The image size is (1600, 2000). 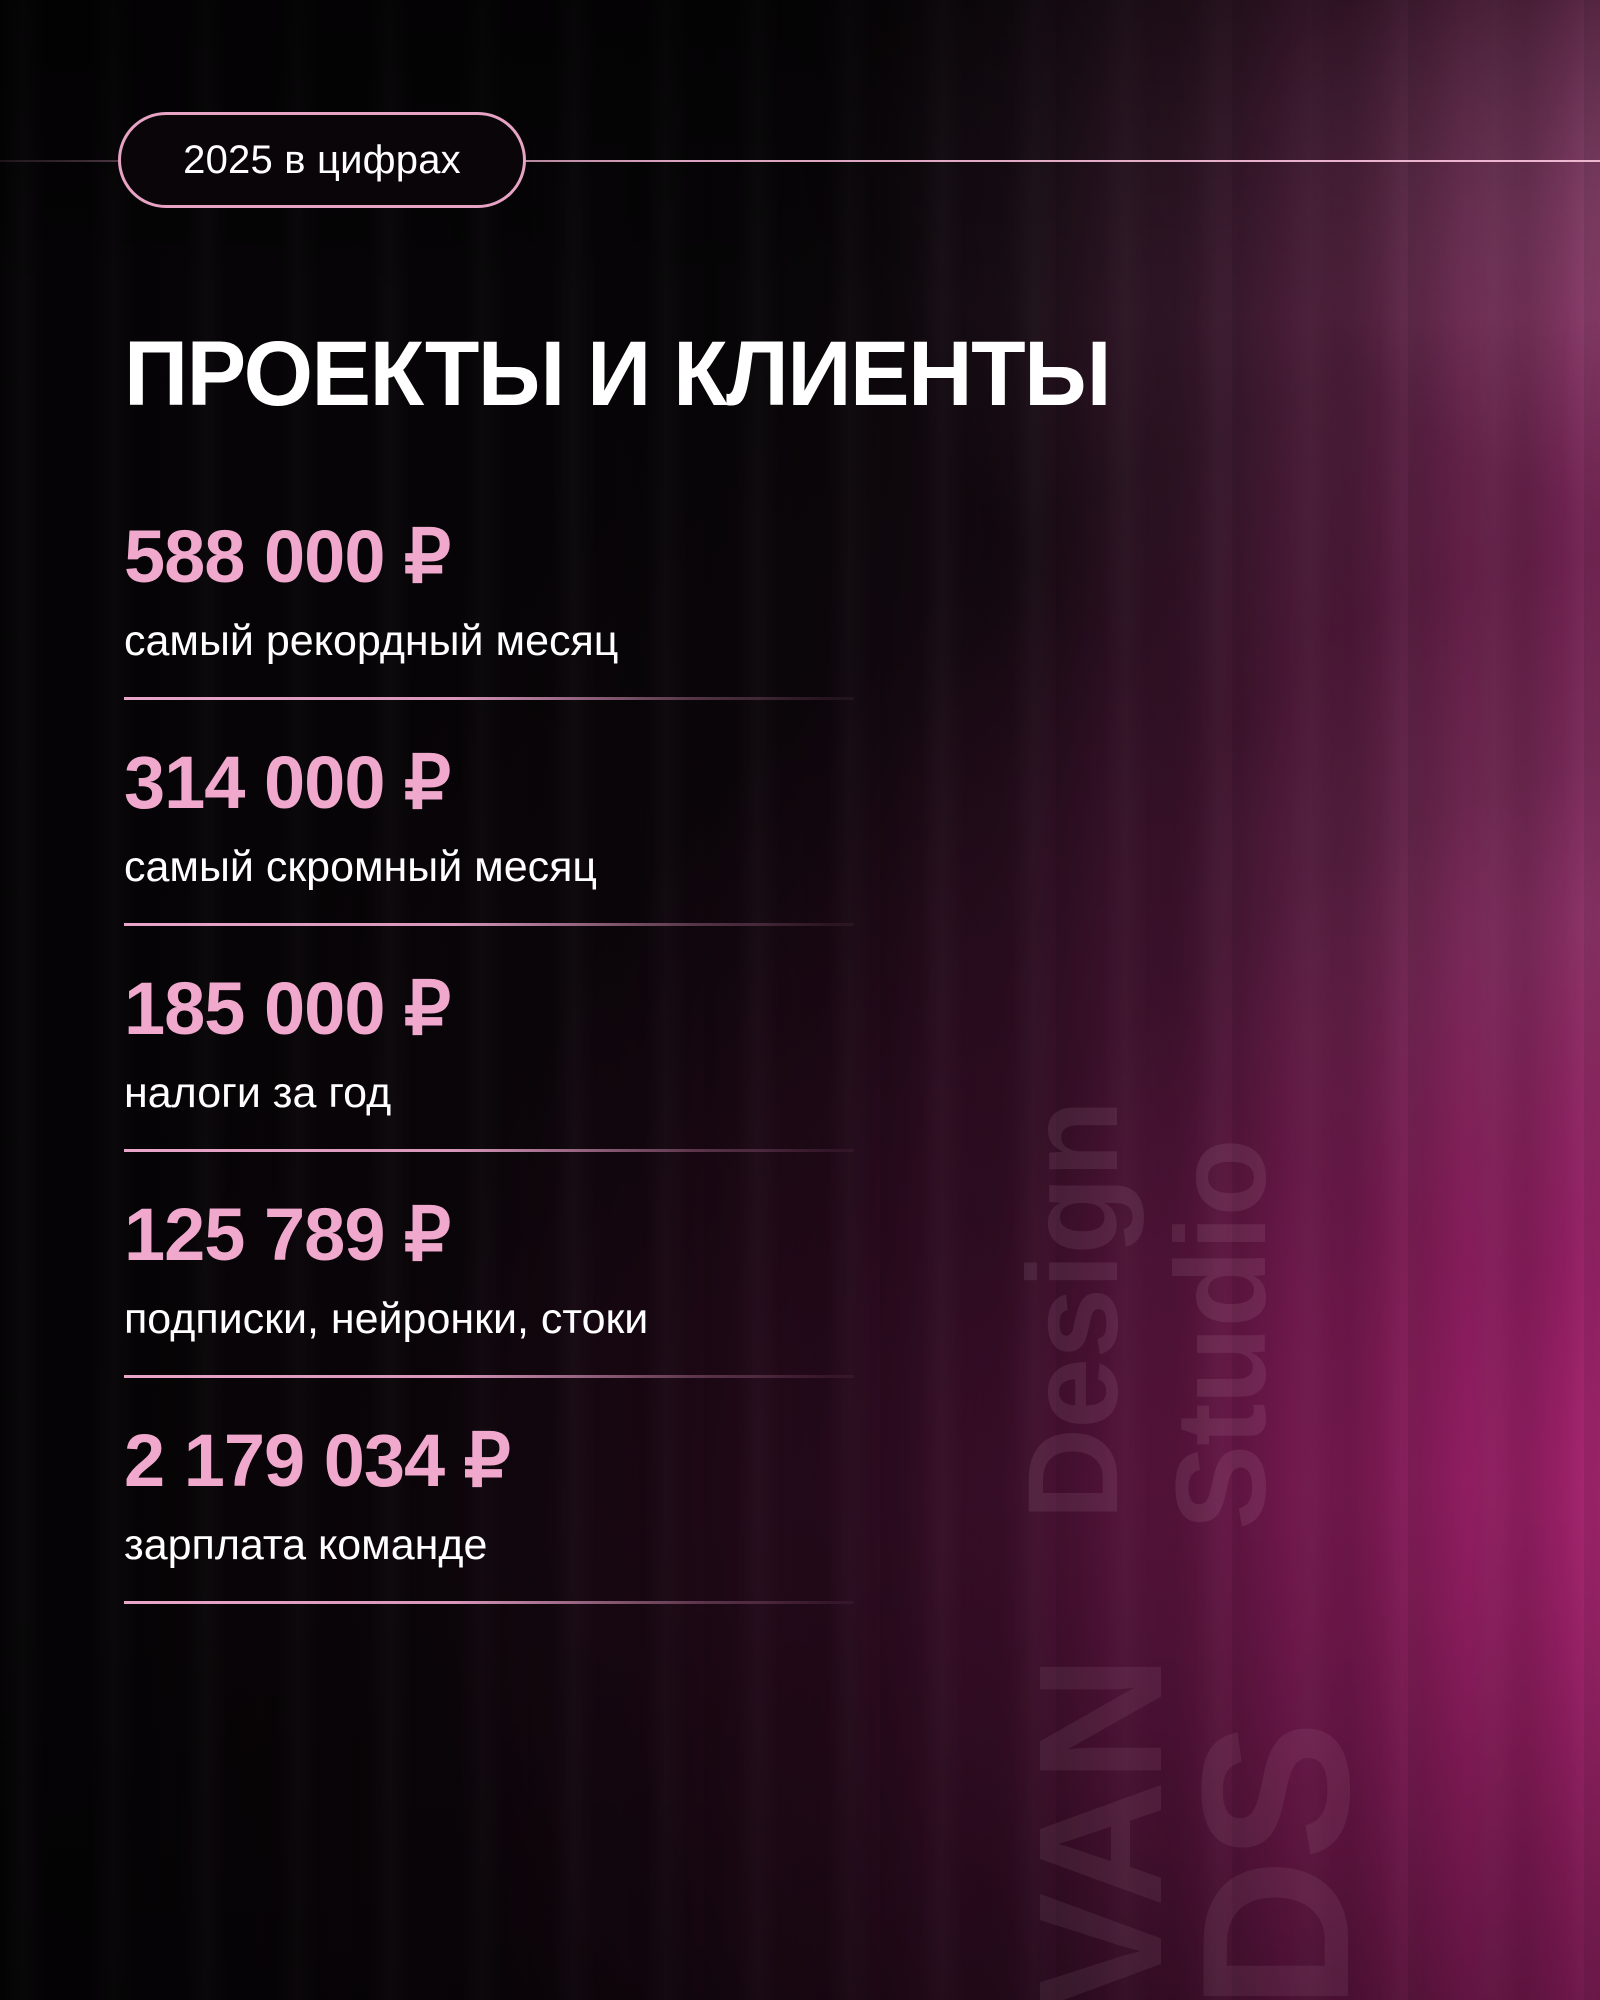 What do you see at coordinates (287, 556) in the screenshot?
I see `stat-value: 588 000 ₽` at bounding box center [287, 556].